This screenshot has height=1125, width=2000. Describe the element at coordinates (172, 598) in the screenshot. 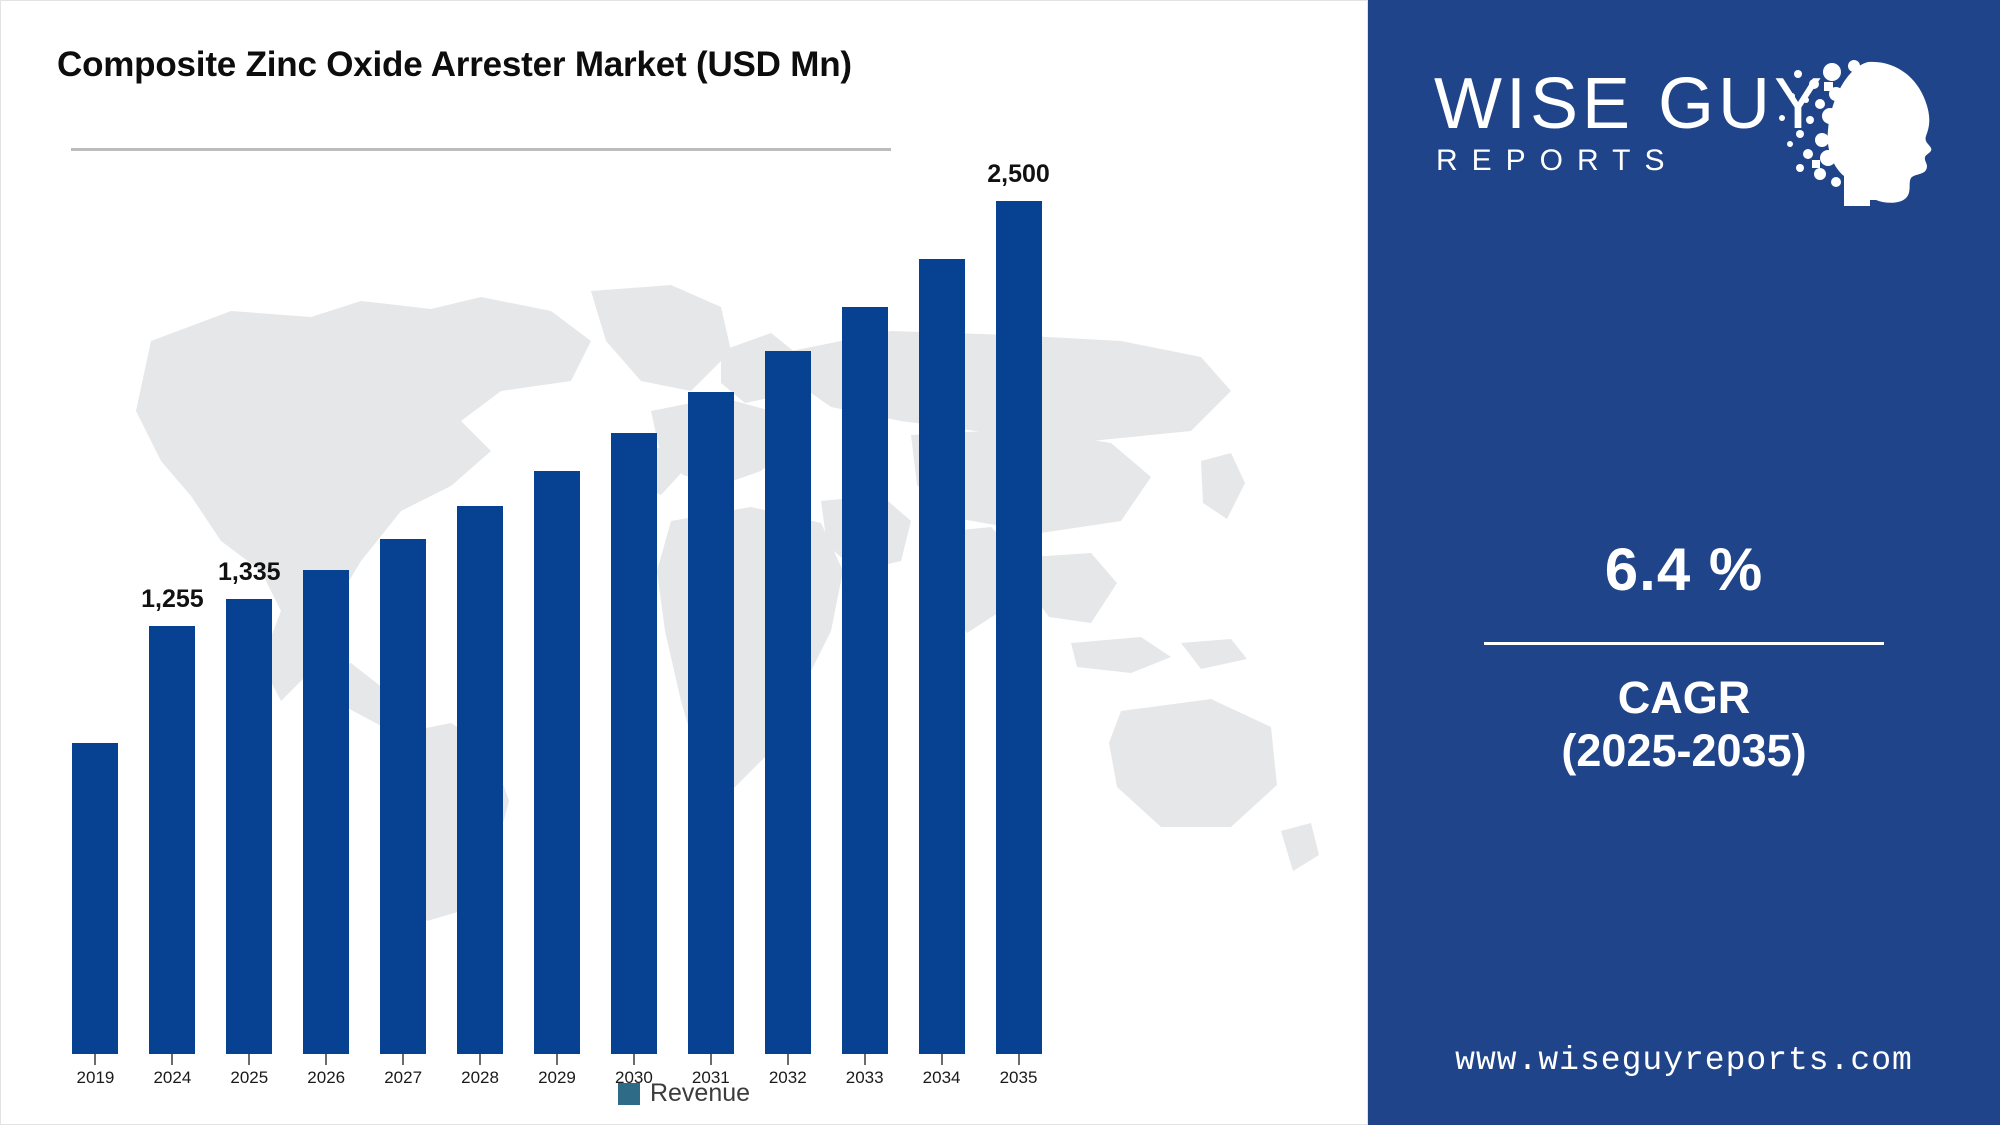

I see `bar-value-label: 1,255` at that location.